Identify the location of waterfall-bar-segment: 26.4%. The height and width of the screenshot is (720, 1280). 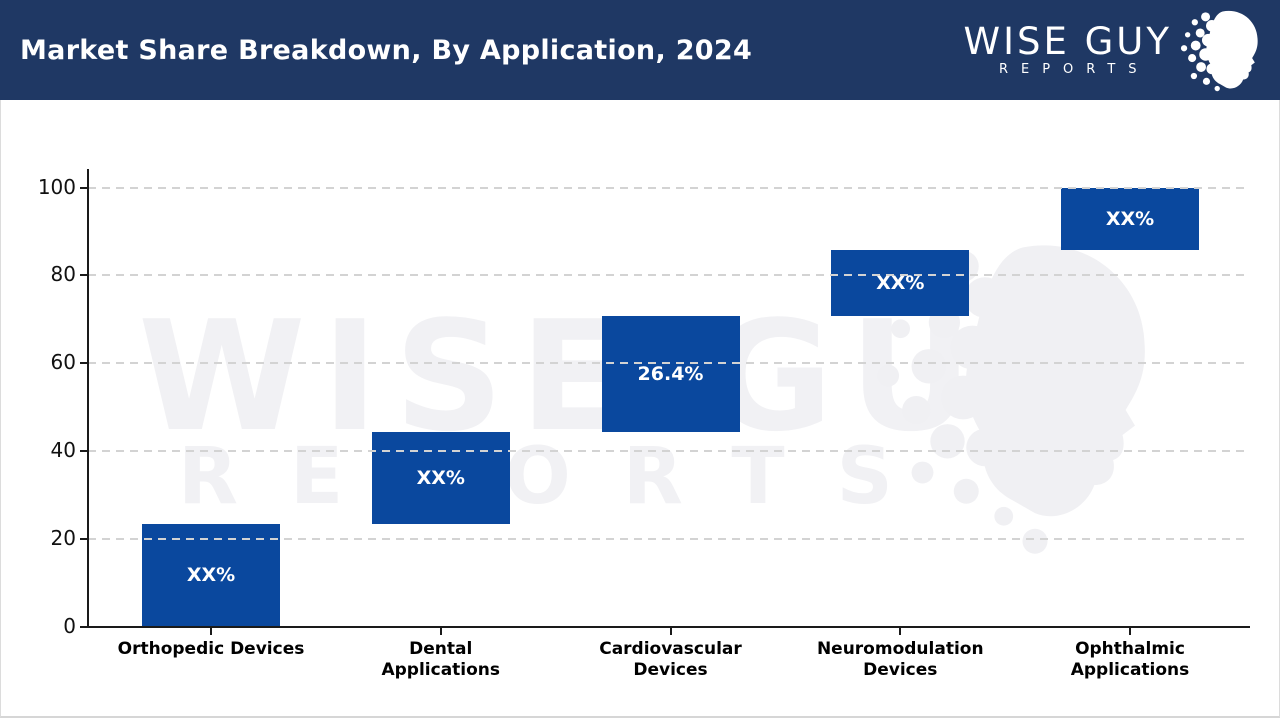
(670, 373).